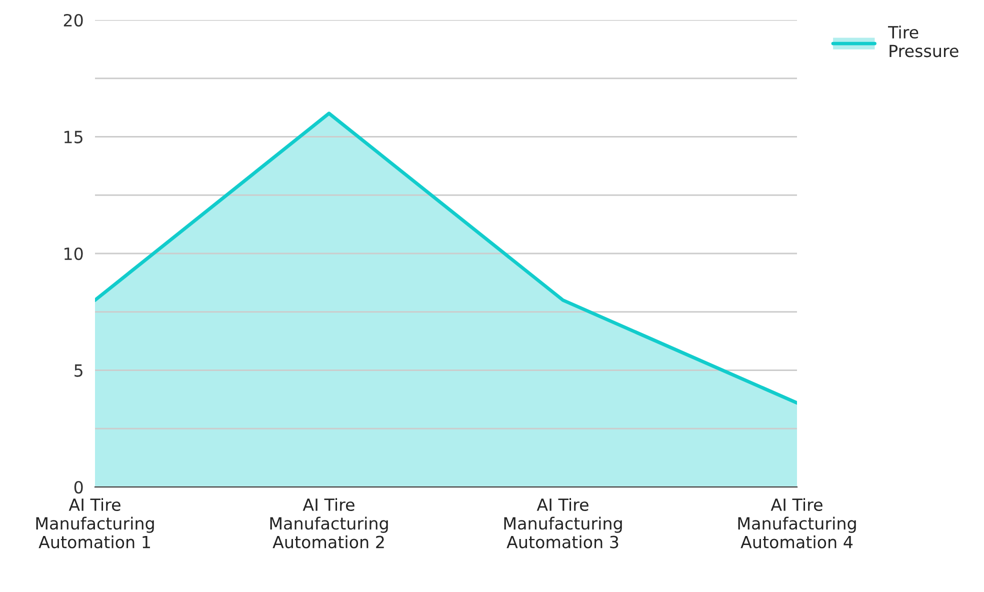 This screenshot has height=592, width=984. Describe the element at coordinates (73, 137) in the screenshot. I see `y-tick-label: 15` at that location.